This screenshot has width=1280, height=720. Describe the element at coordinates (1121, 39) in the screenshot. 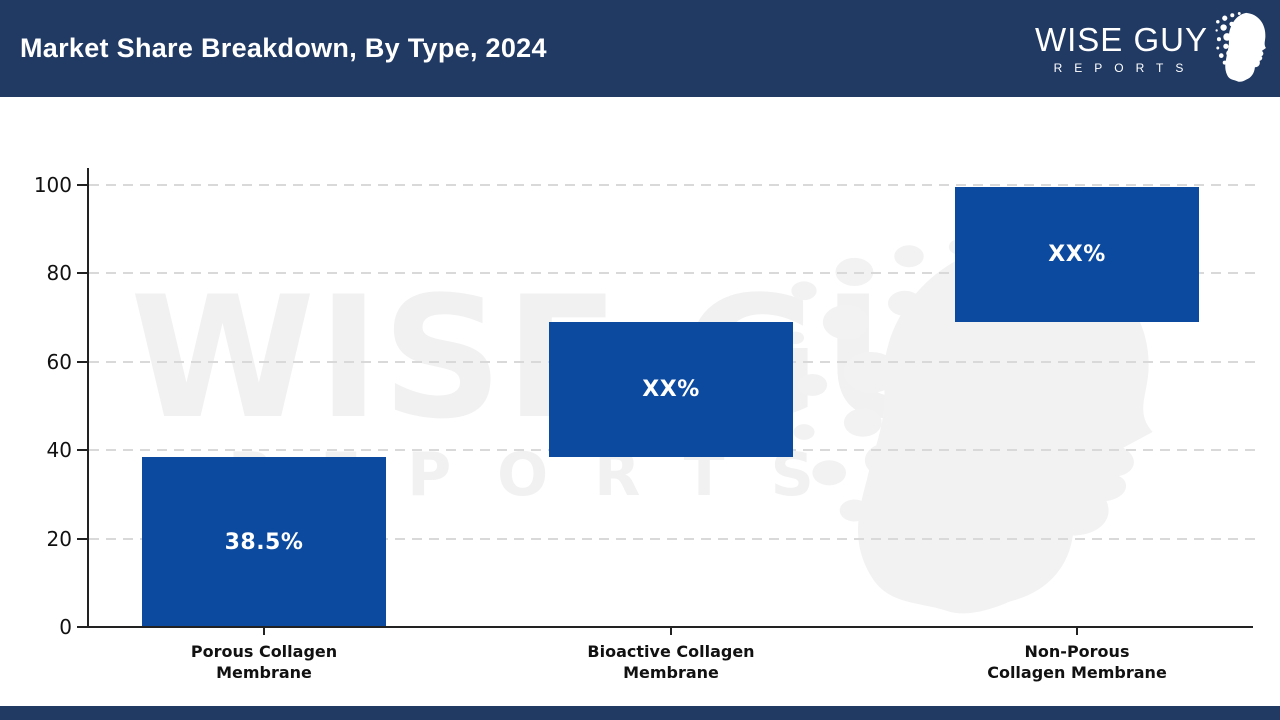

I see `logo-wordmark: WISE GUY` at that location.